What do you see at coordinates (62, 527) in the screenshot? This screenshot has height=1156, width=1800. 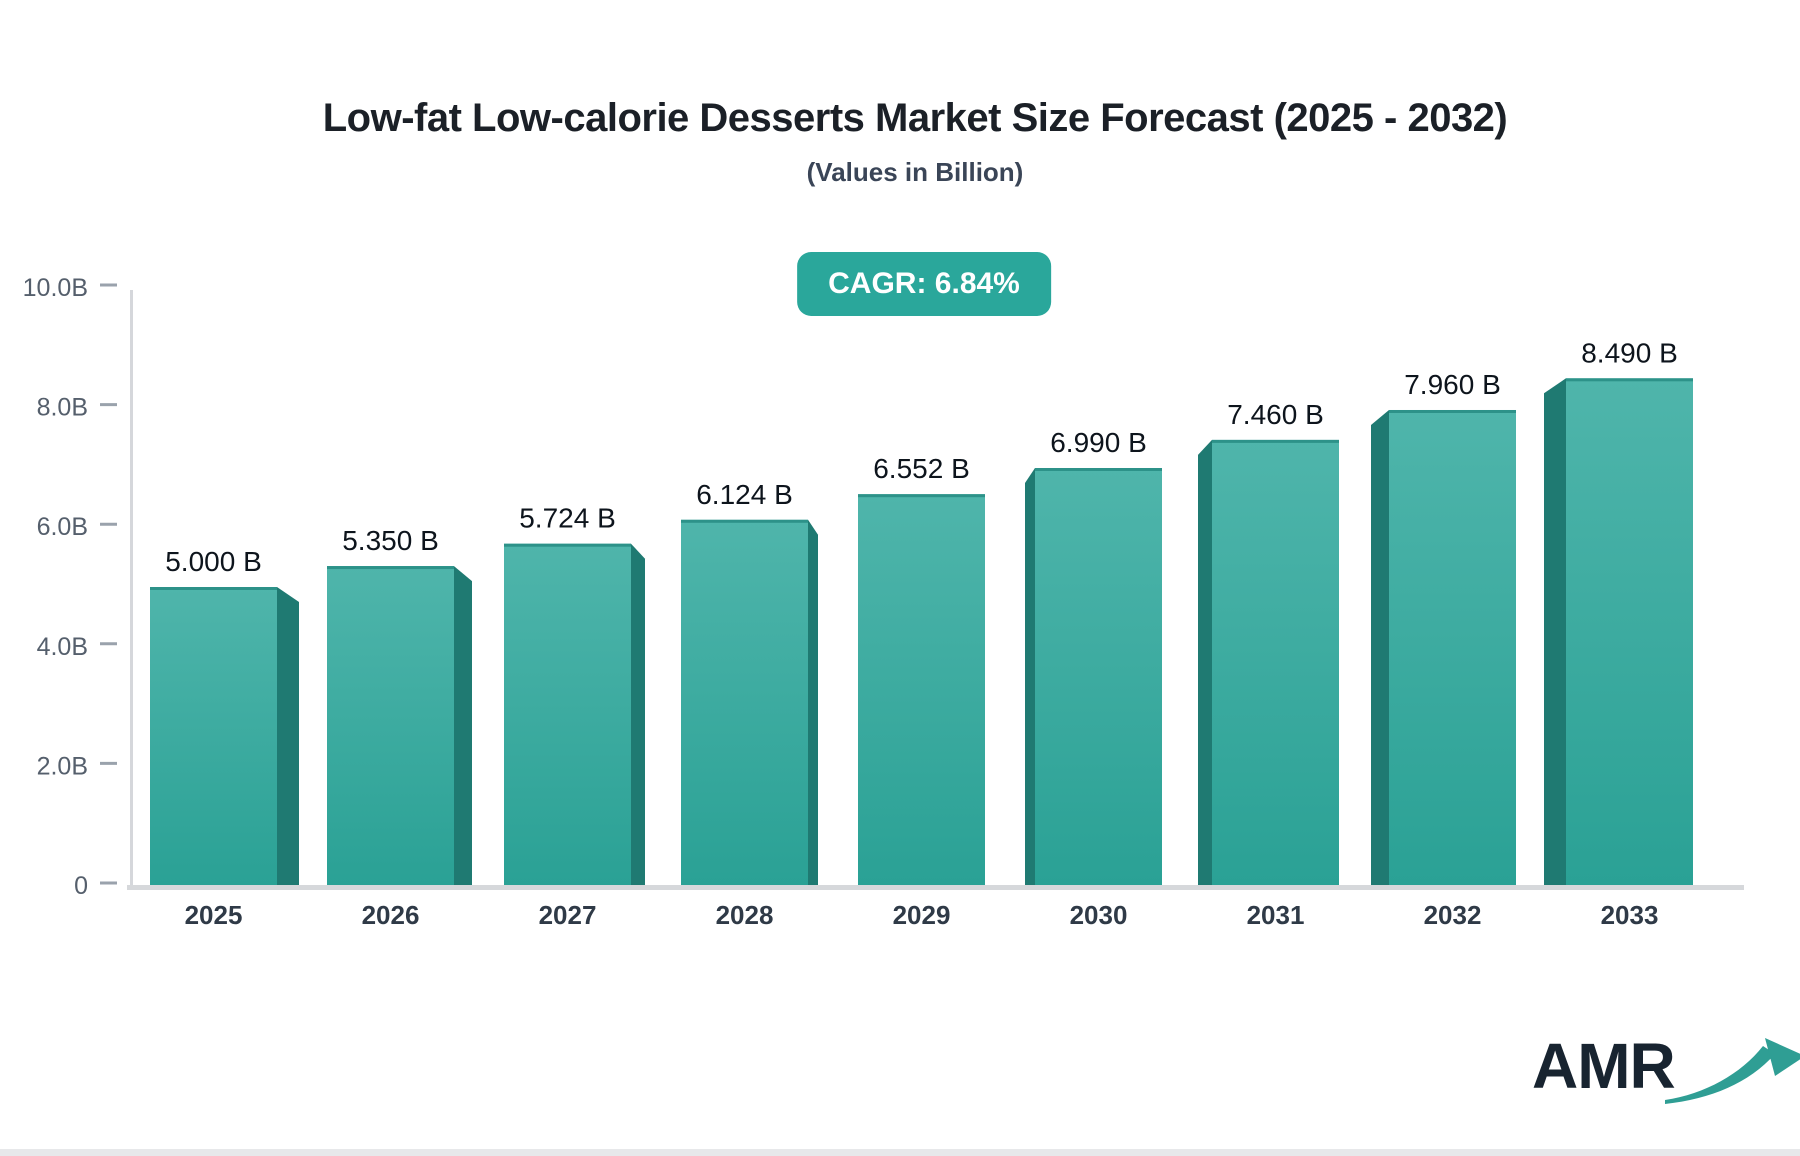 I see `y-tick-label: 6.0B` at bounding box center [62, 527].